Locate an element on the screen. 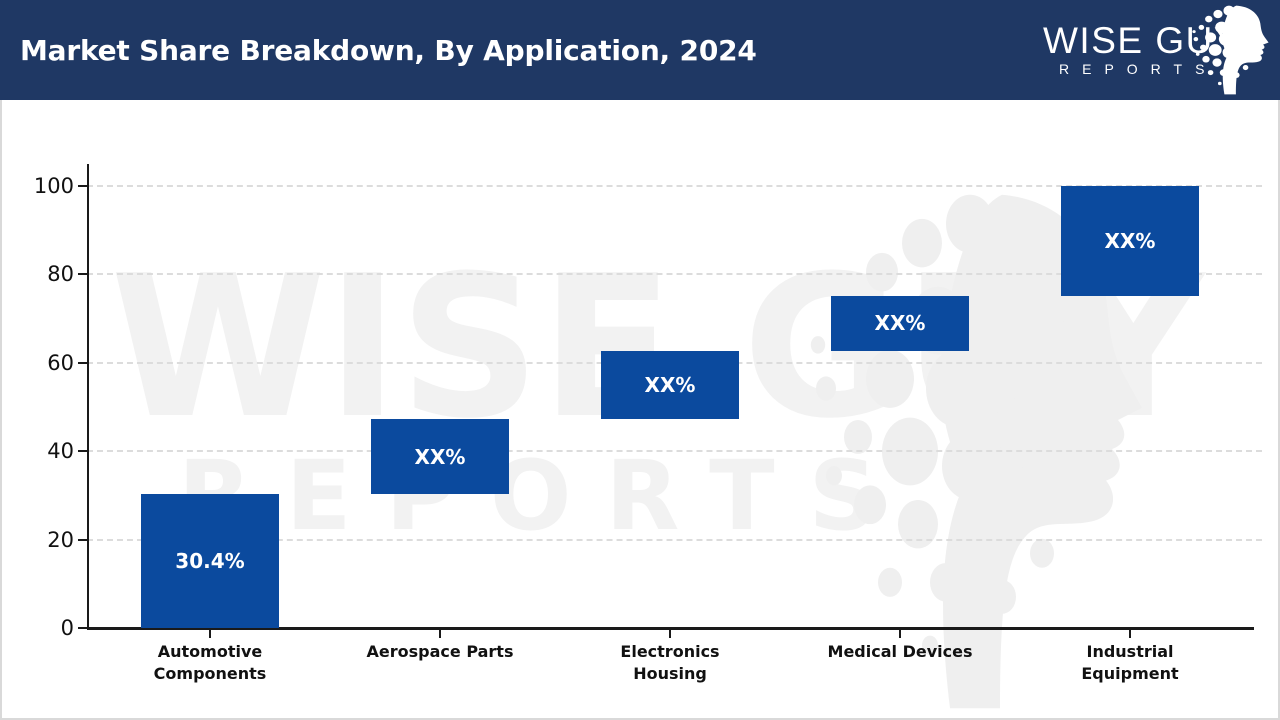 The width and height of the screenshot is (1280, 720). x-category-label: Electronics Housing is located at coordinates (670, 662).